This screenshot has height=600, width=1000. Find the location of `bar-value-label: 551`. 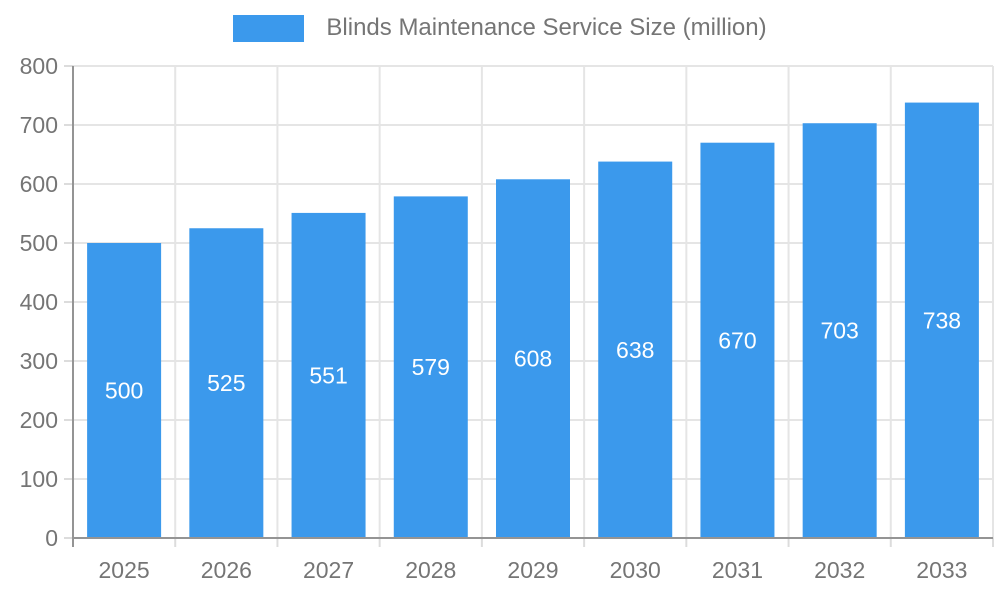

bar-value-label: 551 is located at coordinates (328, 375).